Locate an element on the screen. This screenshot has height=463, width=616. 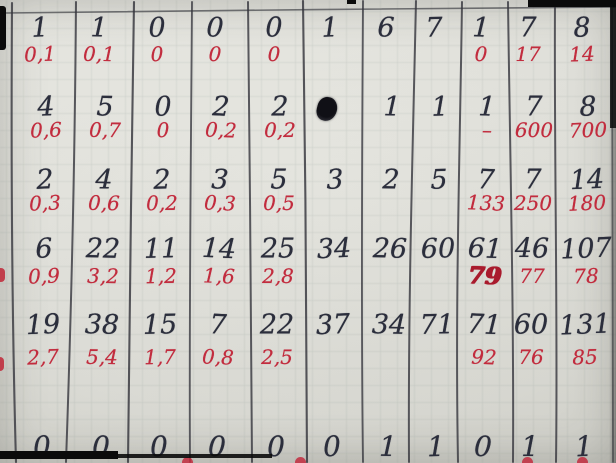
cell-value-red: 17 is located at coordinates (528, 54).